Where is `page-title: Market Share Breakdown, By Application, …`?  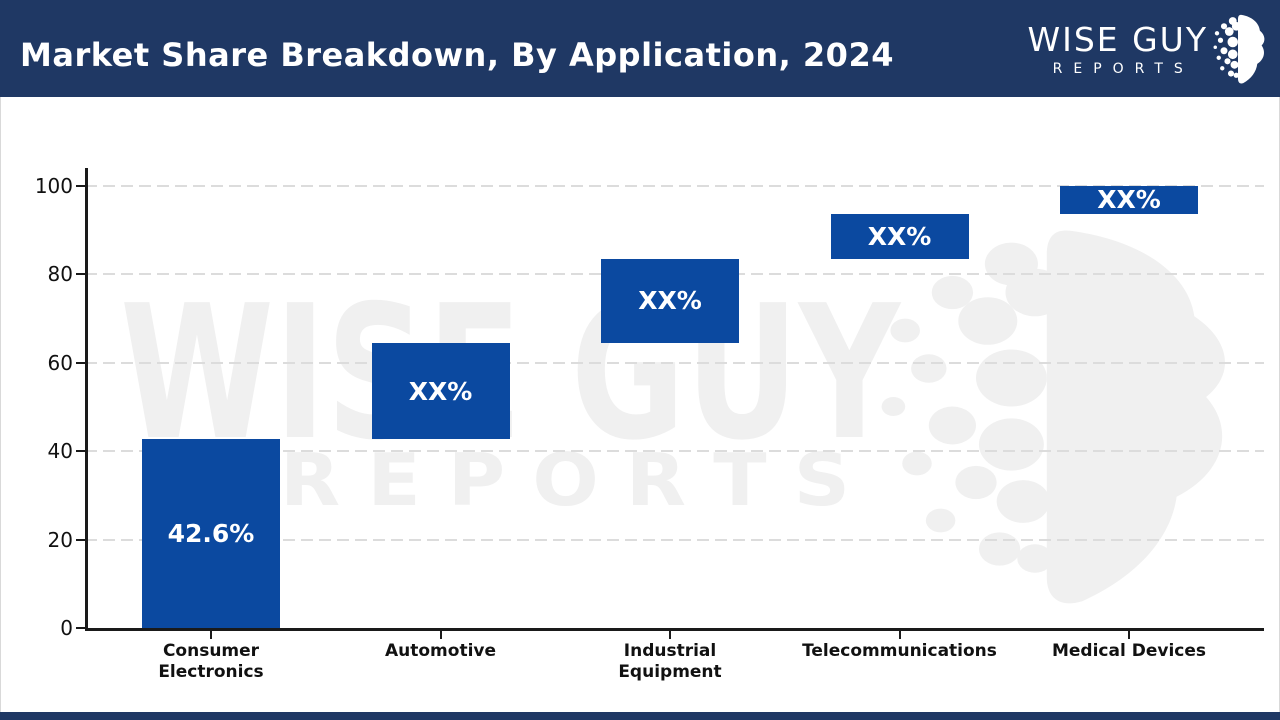 page-title: Market Share Breakdown, By Application, … is located at coordinates (457, 55).